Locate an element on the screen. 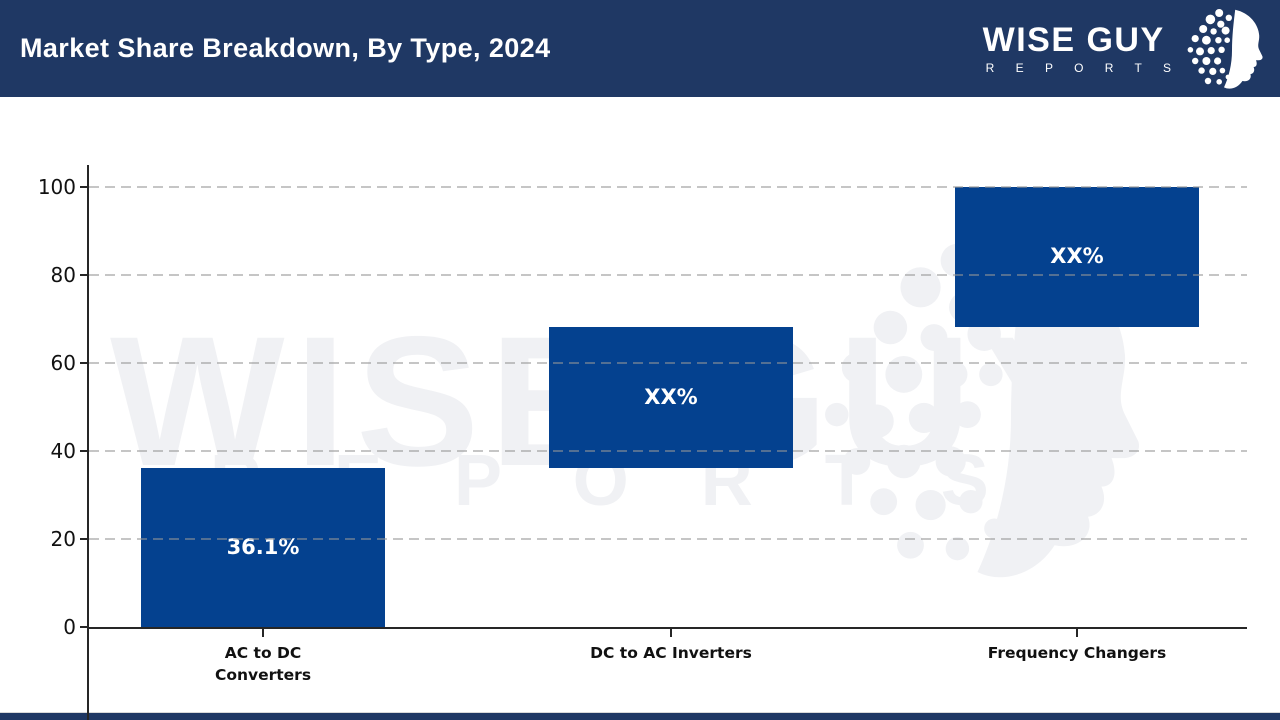 Image resolution: width=1280 pixels, height=720 pixels. logo-head-icon is located at coordinates (1225, 48).